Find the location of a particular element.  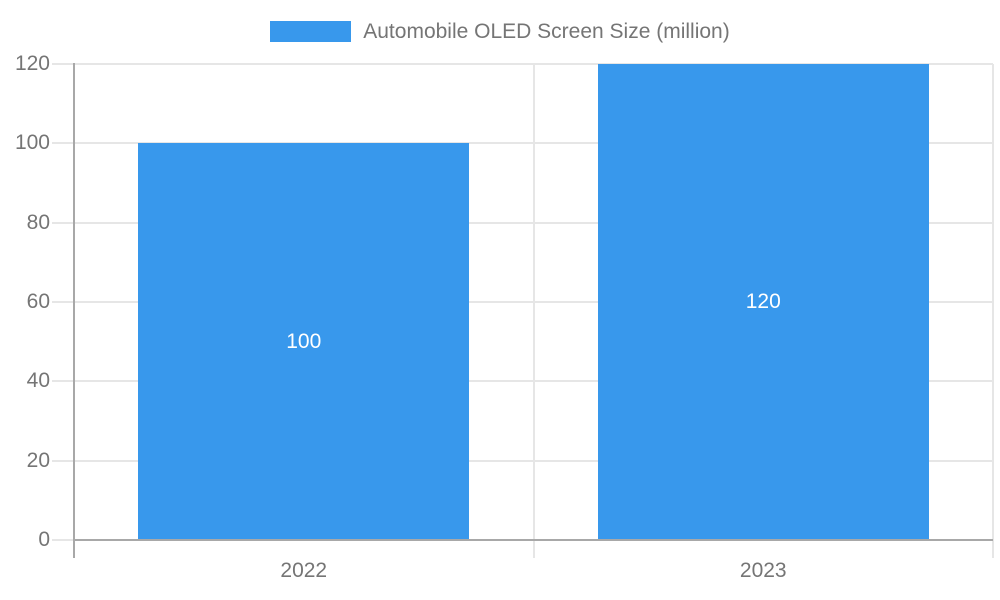

x-tick-label: 2023 is located at coordinates (763, 570).